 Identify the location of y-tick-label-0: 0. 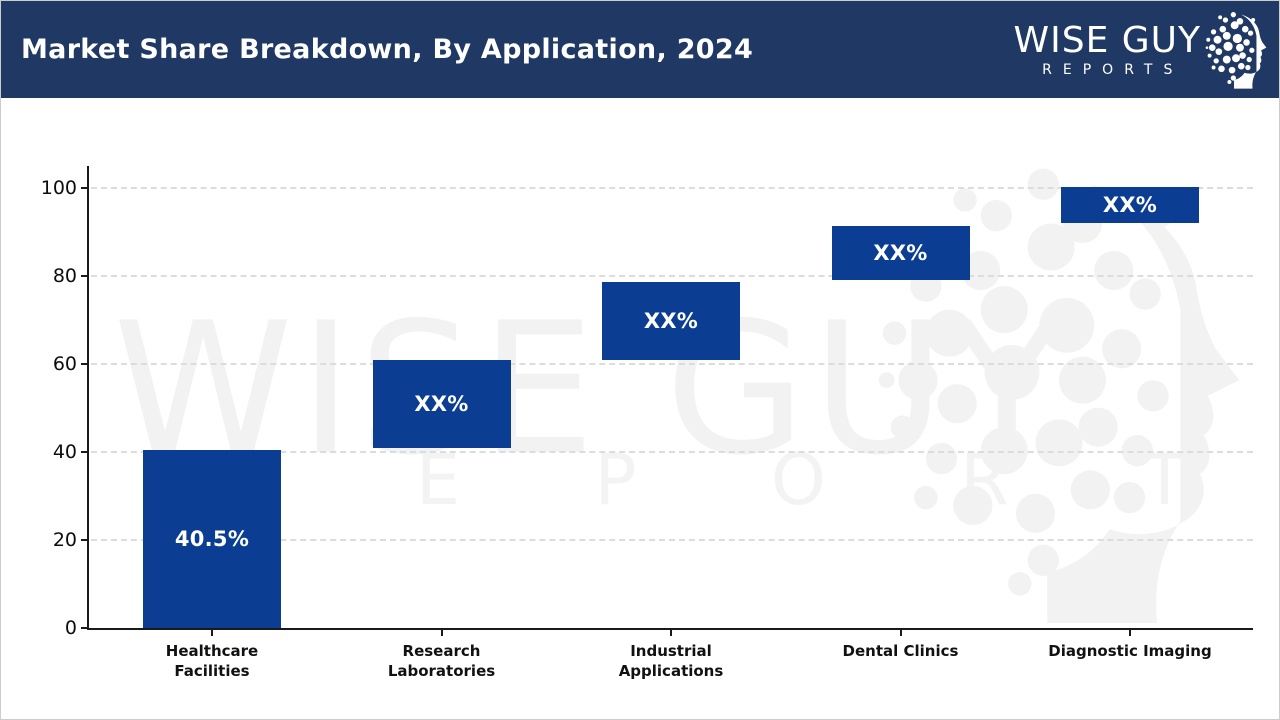
(70, 628).